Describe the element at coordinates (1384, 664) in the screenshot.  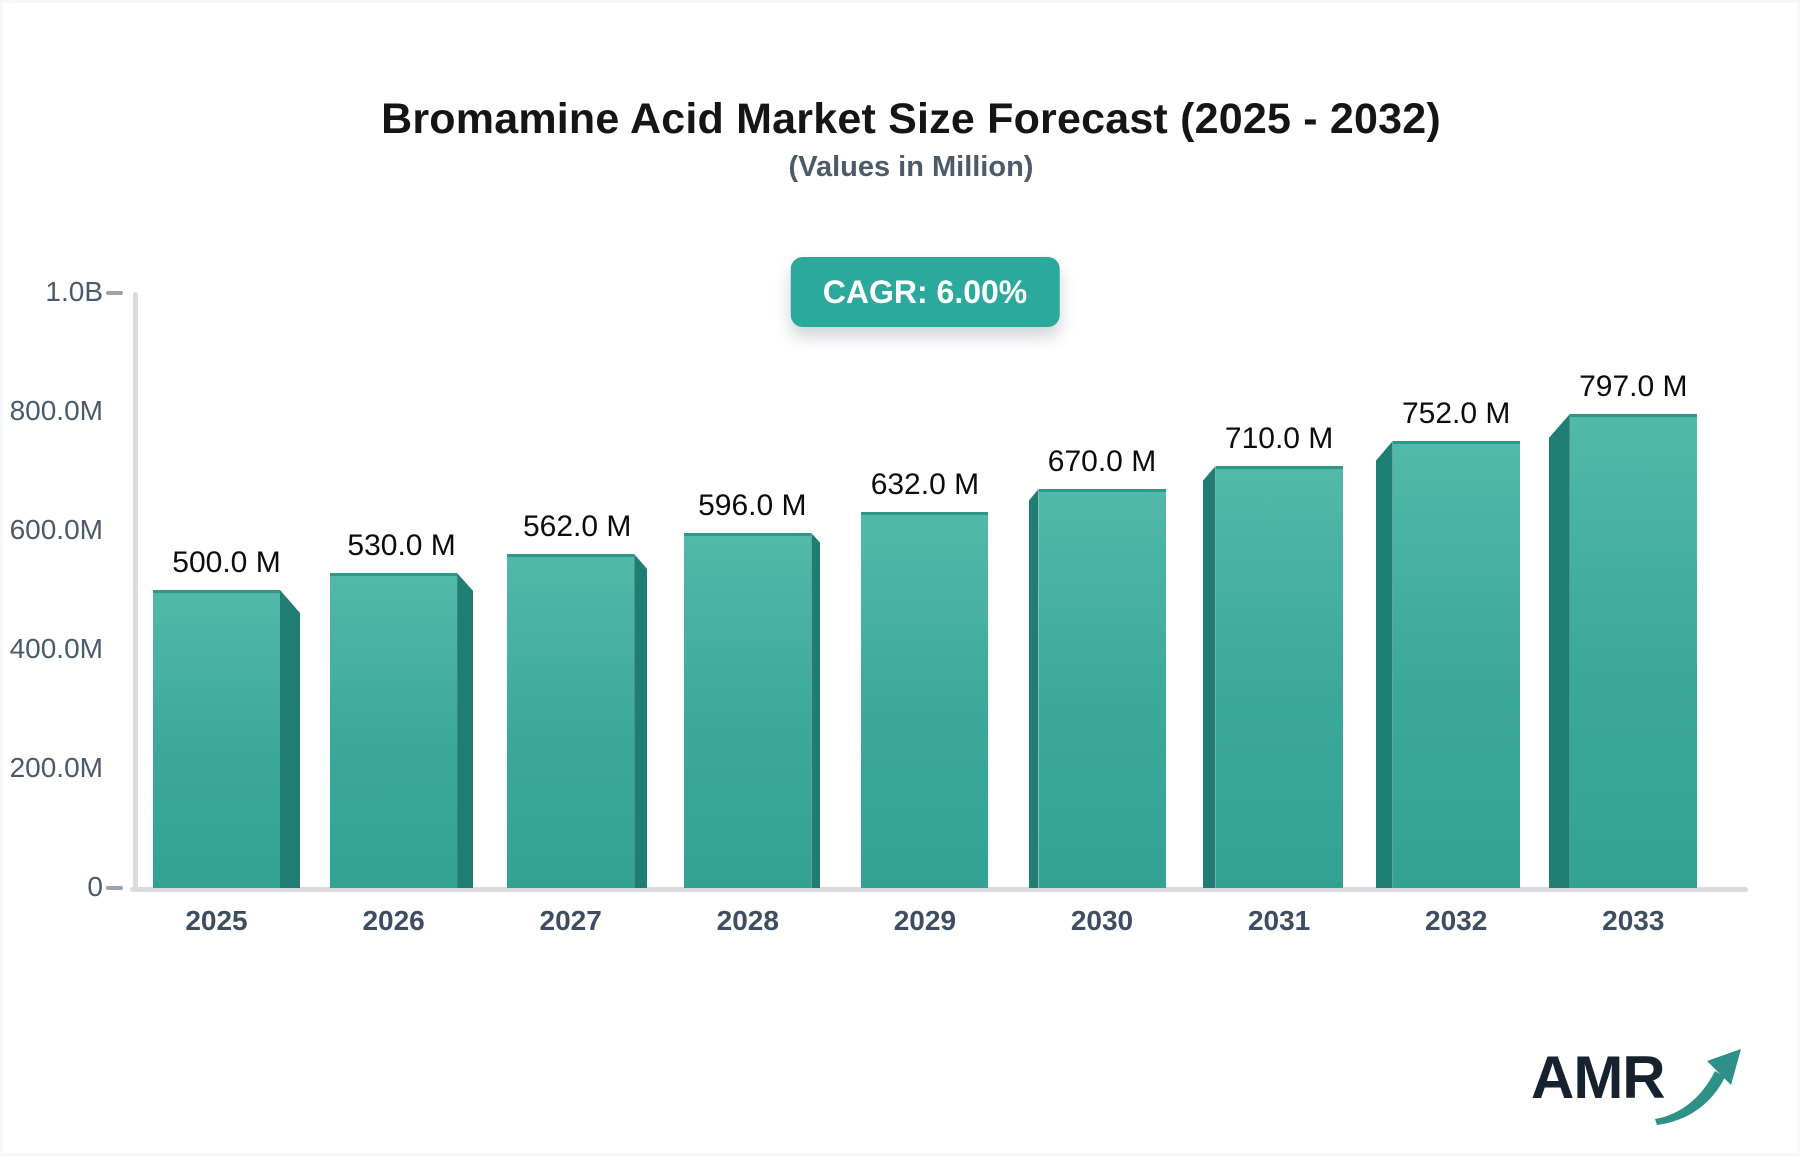
I see `bar-side-2032` at that location.